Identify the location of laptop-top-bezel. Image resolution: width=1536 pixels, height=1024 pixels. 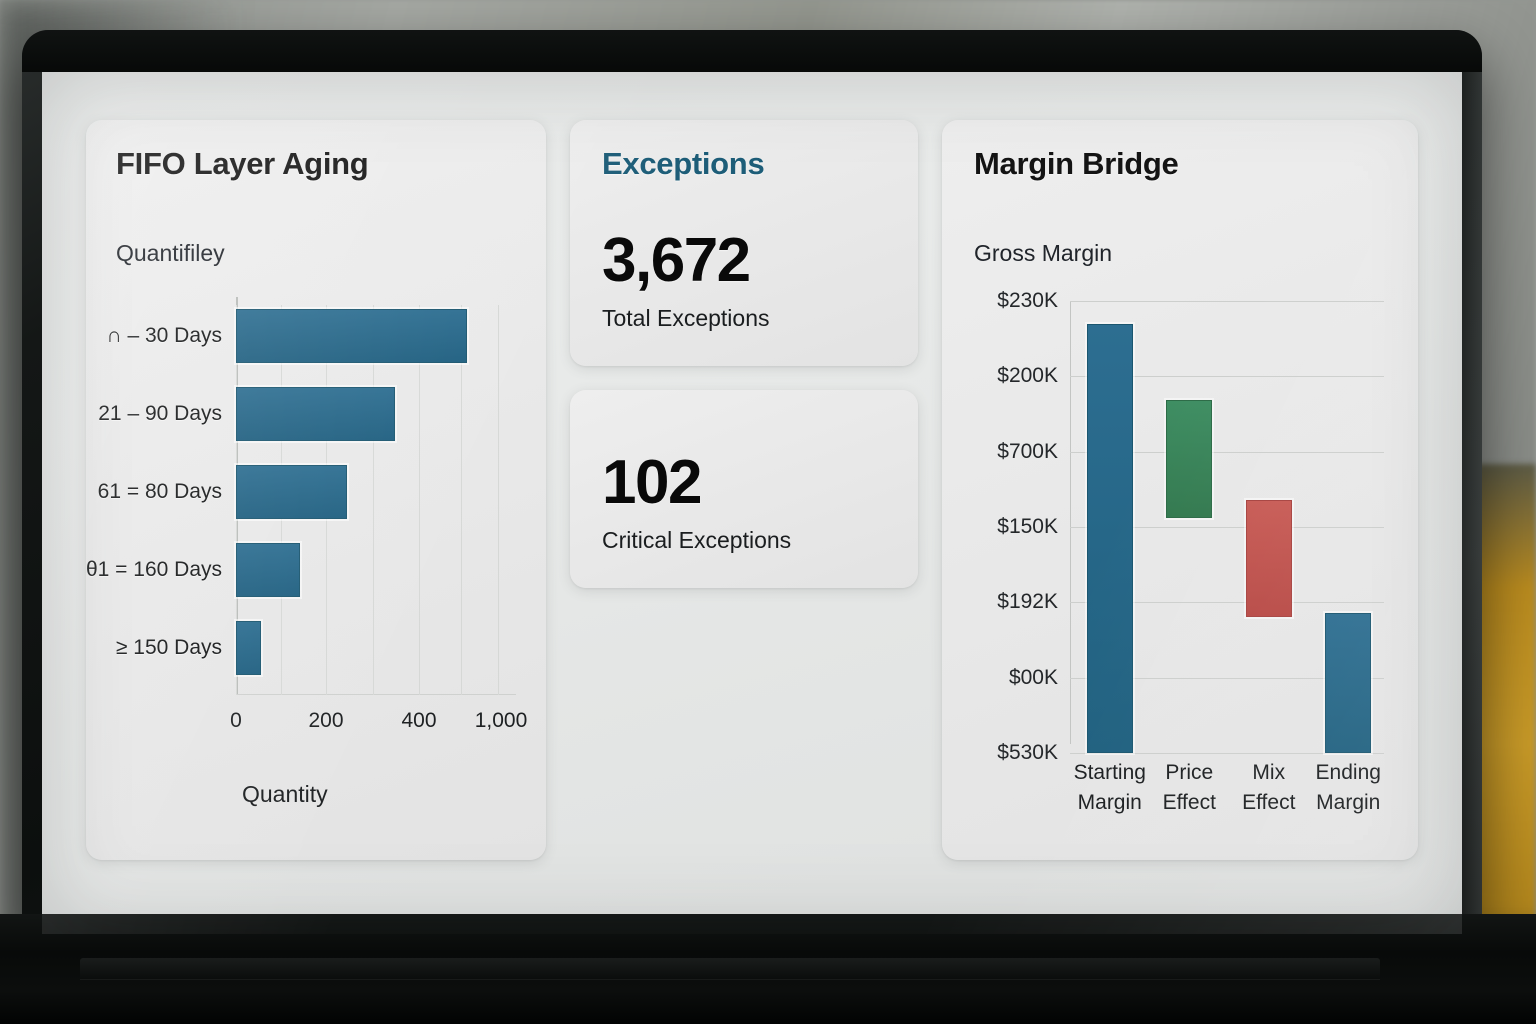
(752, 51).